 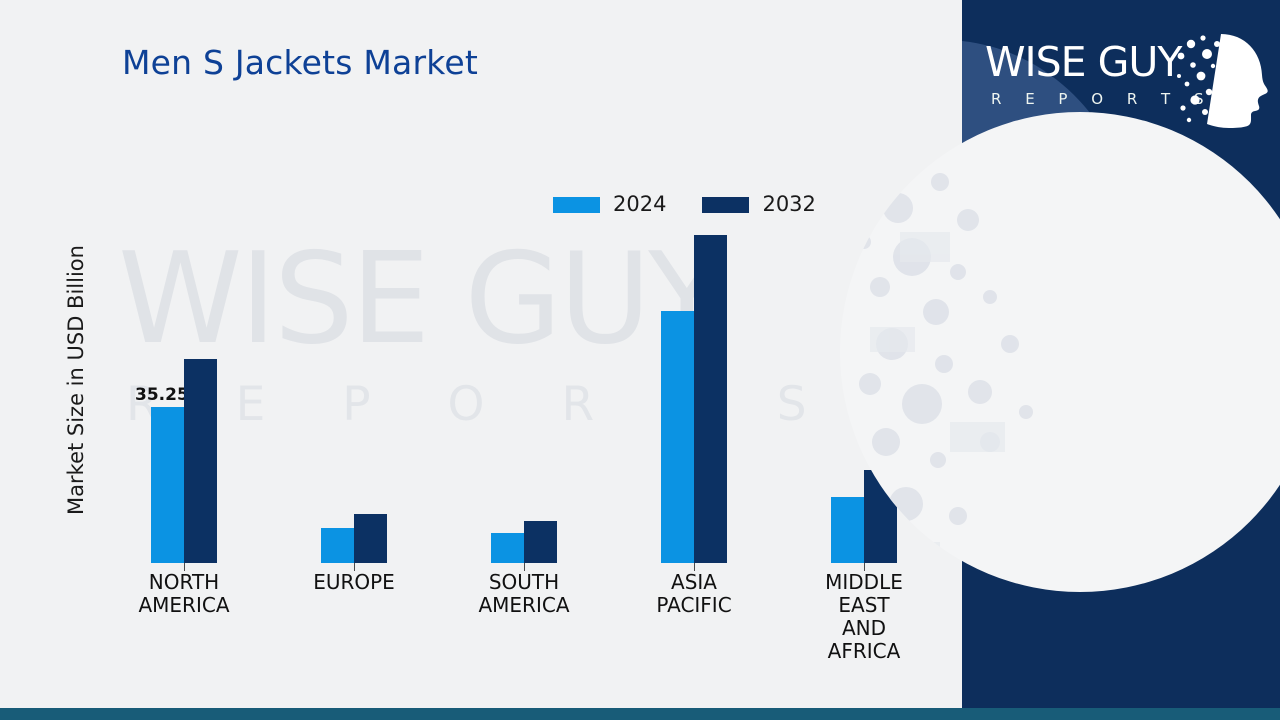 I want to click on dotted-head-icon, so click(x=1222, y=81).